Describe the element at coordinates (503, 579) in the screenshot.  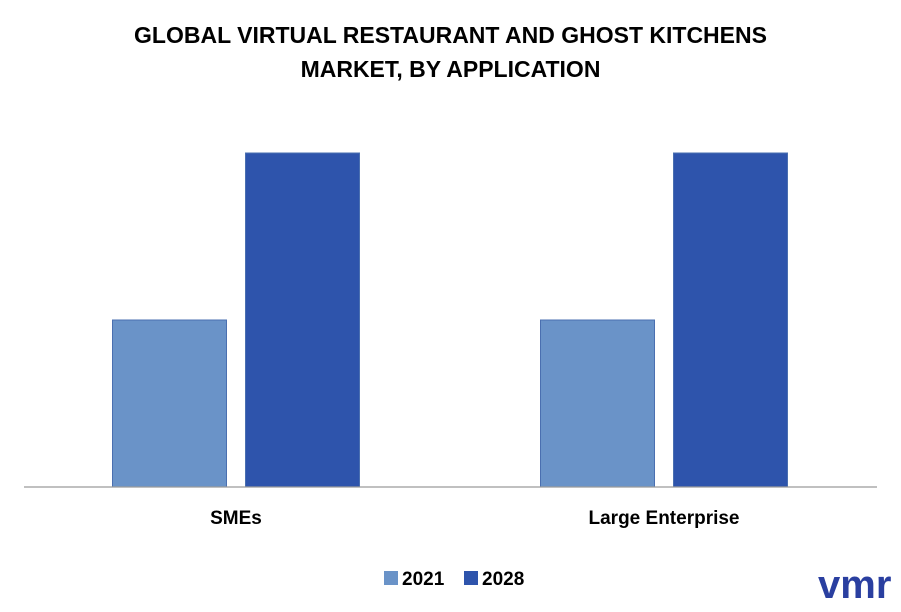
I see `legend-label-2028: 2028` at that location.